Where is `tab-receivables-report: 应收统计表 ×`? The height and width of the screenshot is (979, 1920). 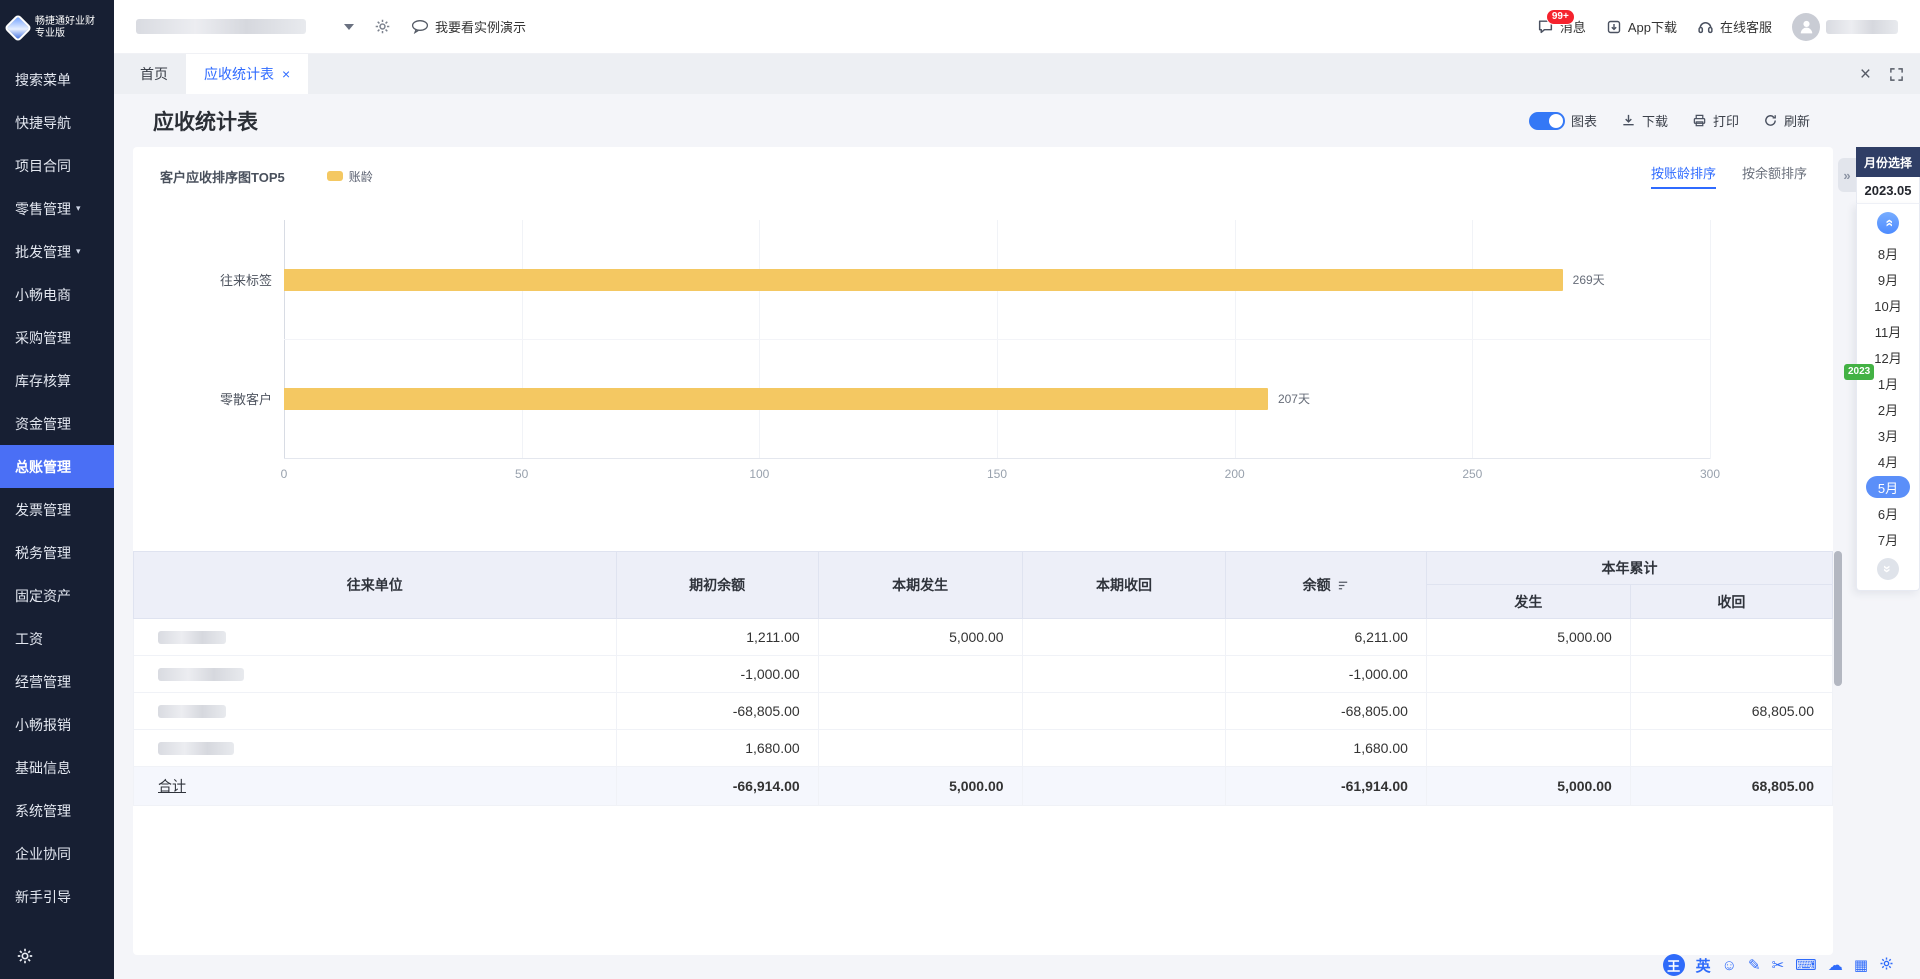 tab-receivables-report: 应收统计表 × is located at coordinates (247, 74).